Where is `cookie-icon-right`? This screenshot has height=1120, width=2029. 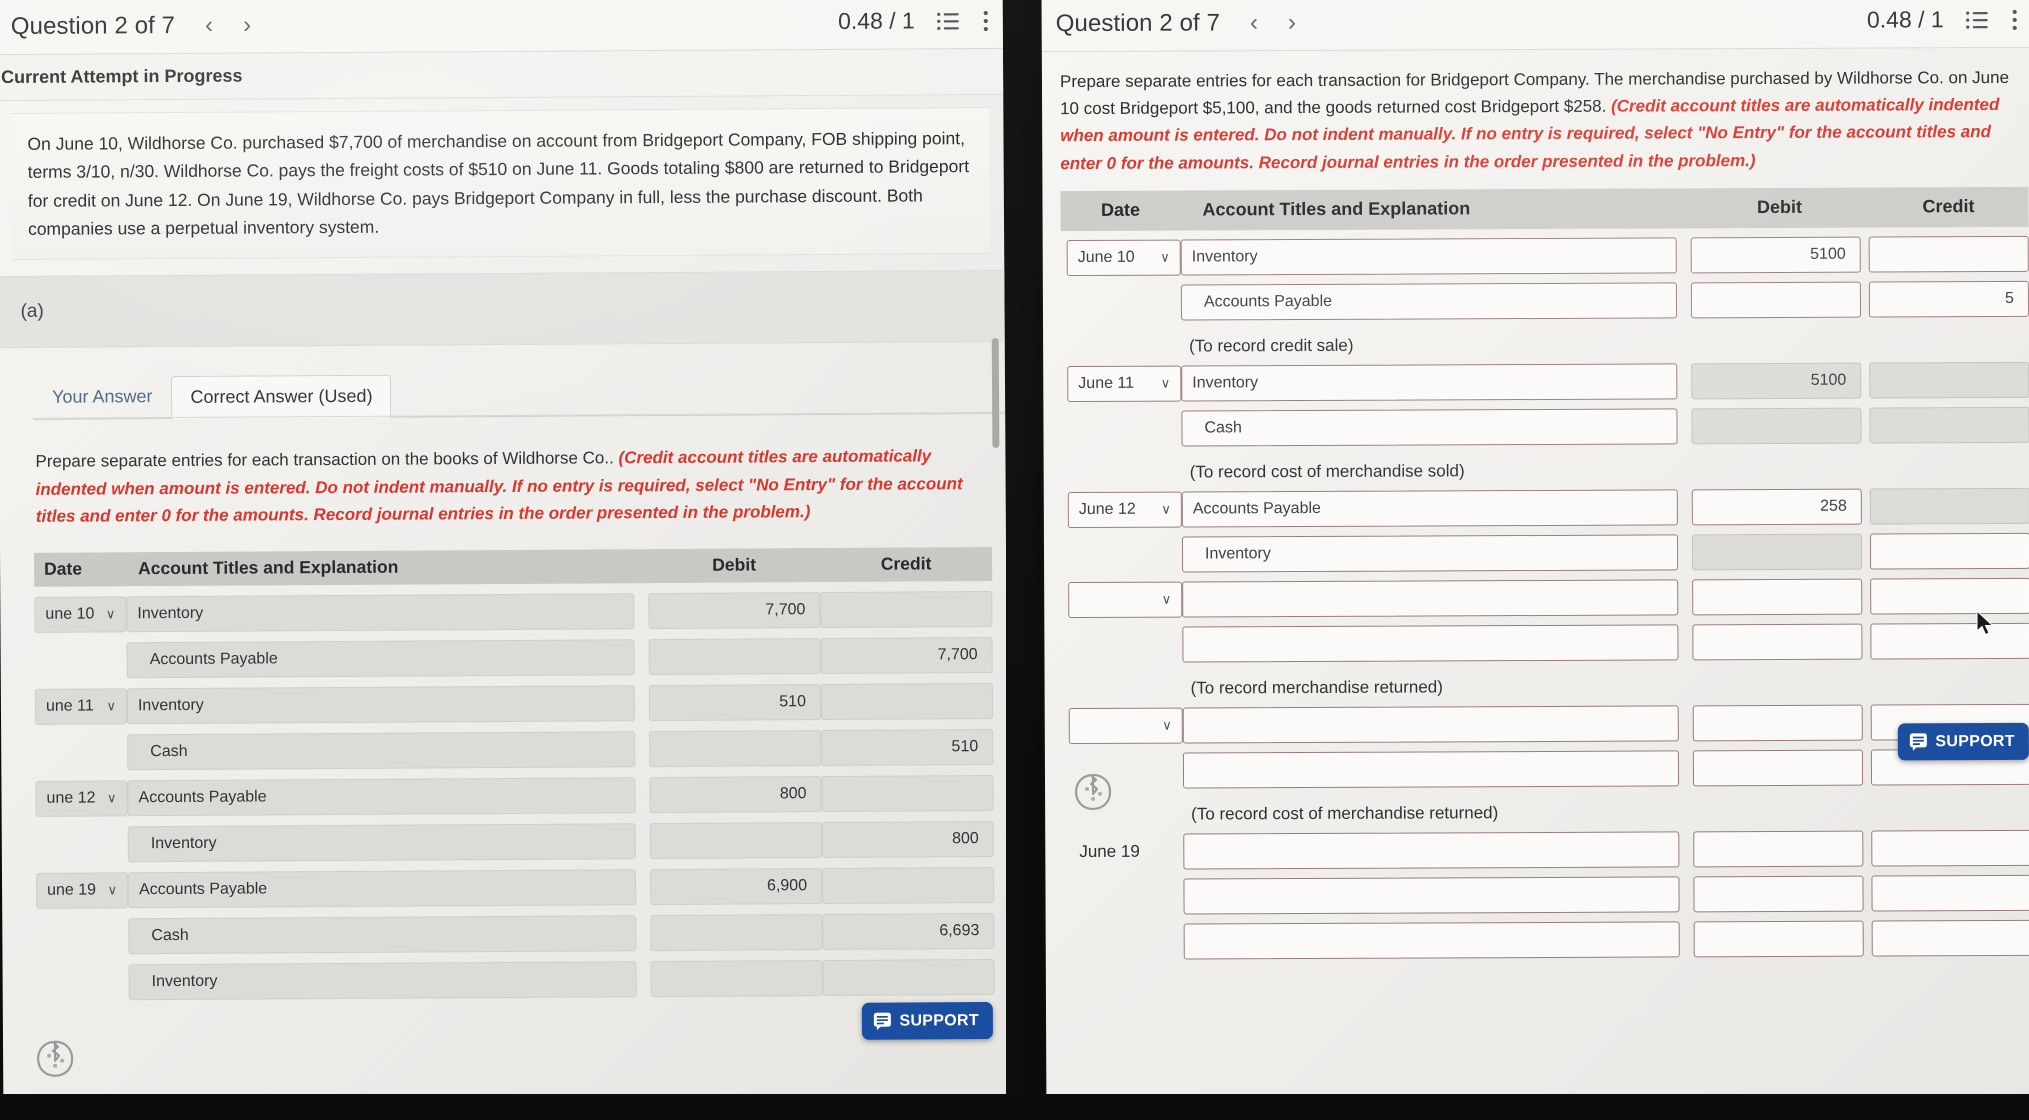
cookie-icon-right is located at coordinates (1093, 792).